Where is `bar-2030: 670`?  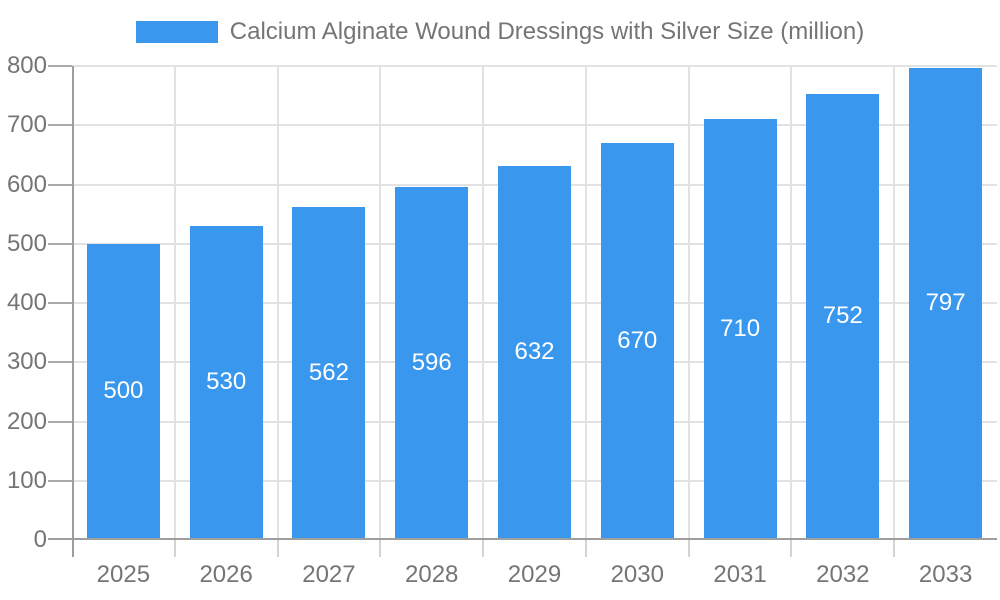 bar-2030: 670 is located at coordinates (637, 340).